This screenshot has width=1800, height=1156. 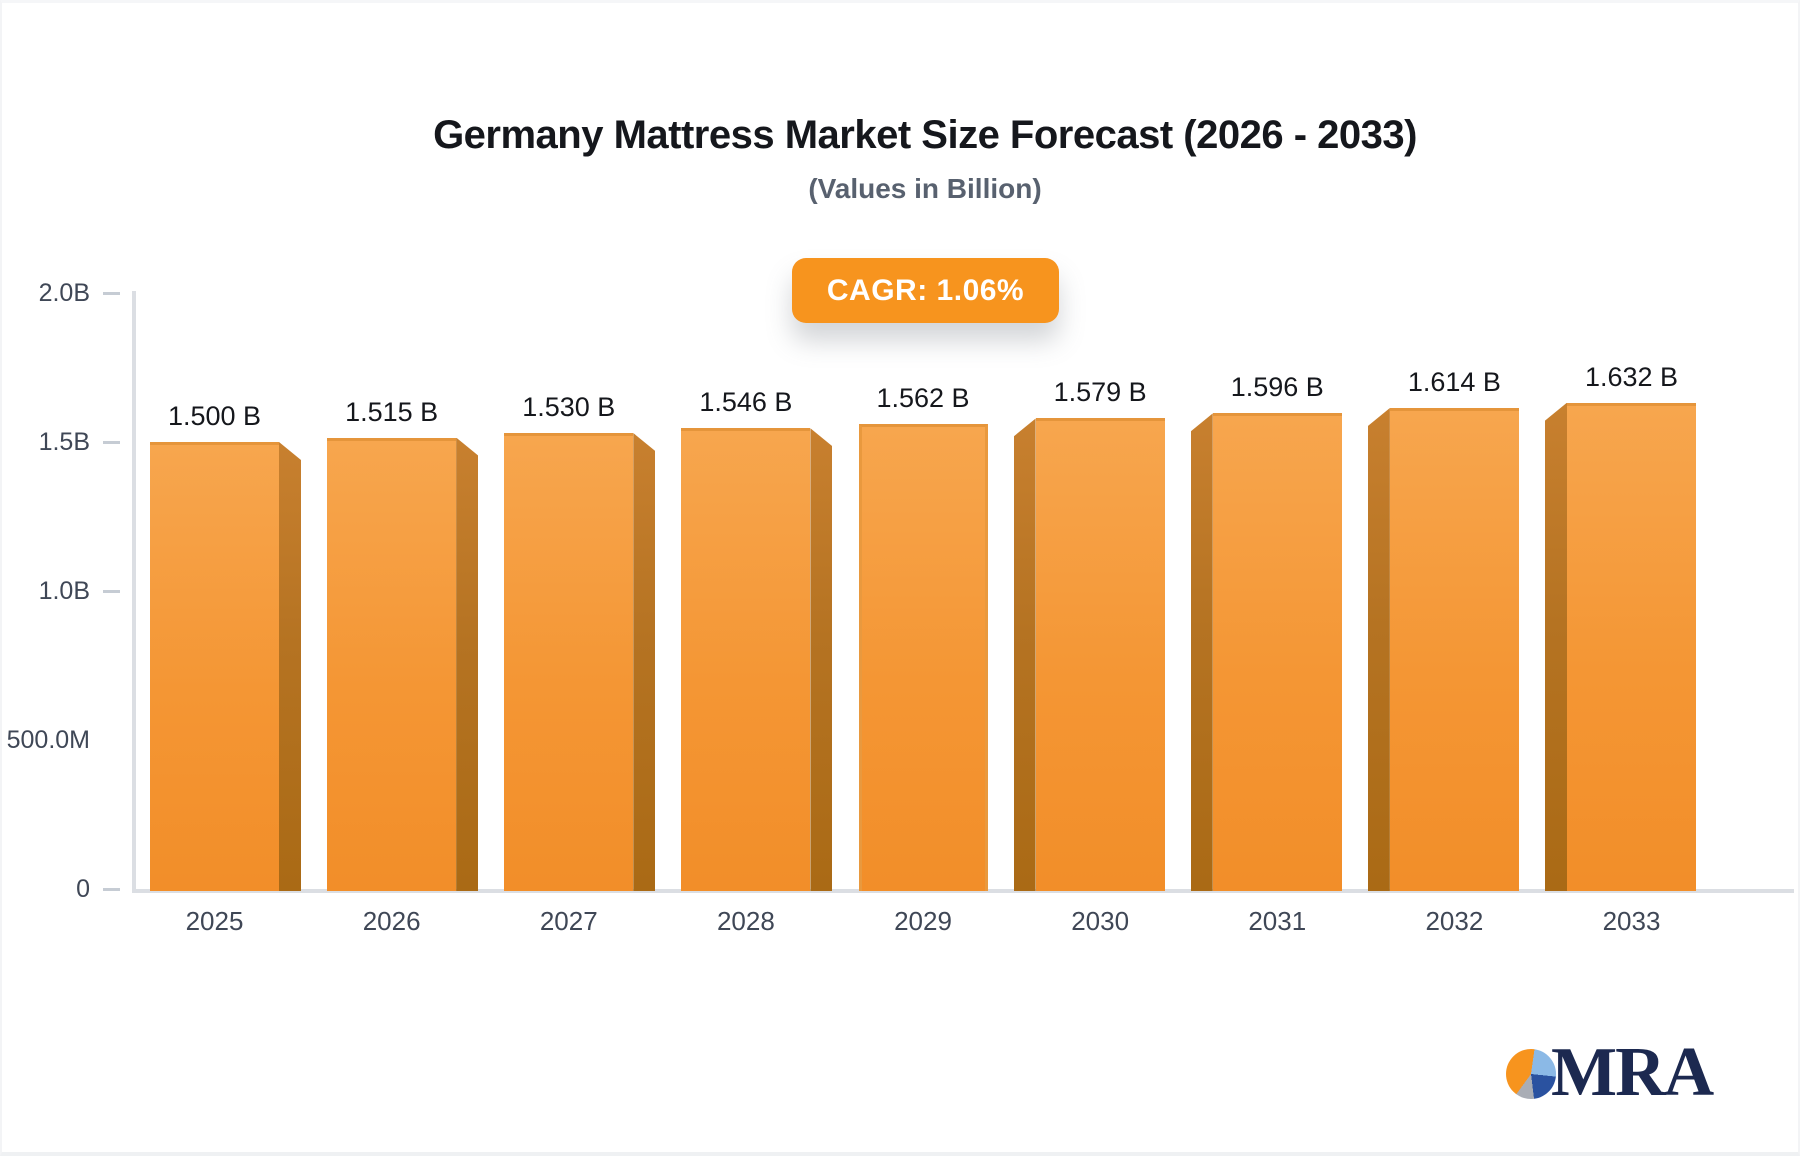 I want to click on bar-2028, so click(x=746, y=659).